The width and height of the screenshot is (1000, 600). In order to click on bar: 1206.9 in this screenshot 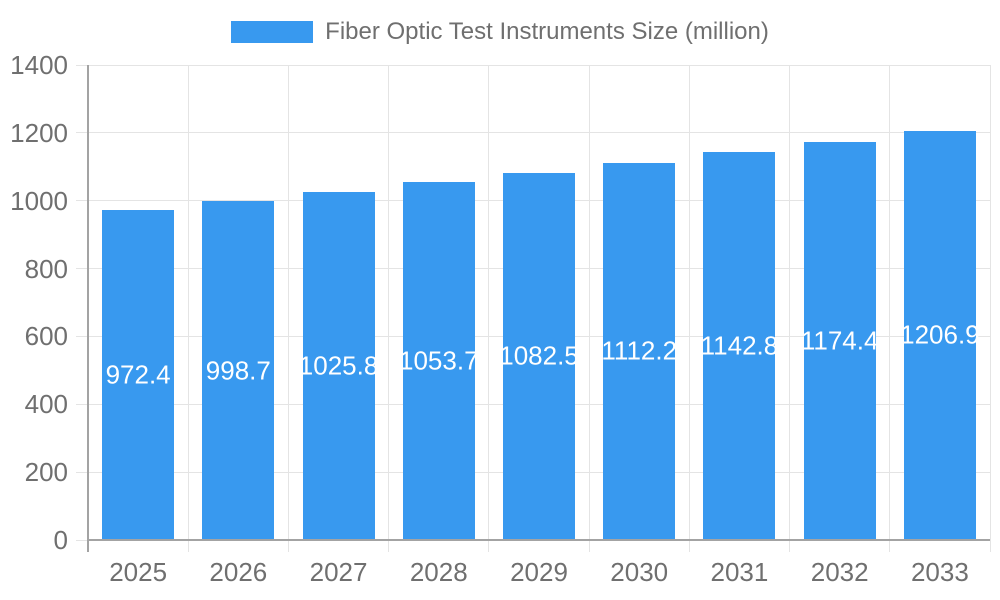, I will do `click(940, 335)`.